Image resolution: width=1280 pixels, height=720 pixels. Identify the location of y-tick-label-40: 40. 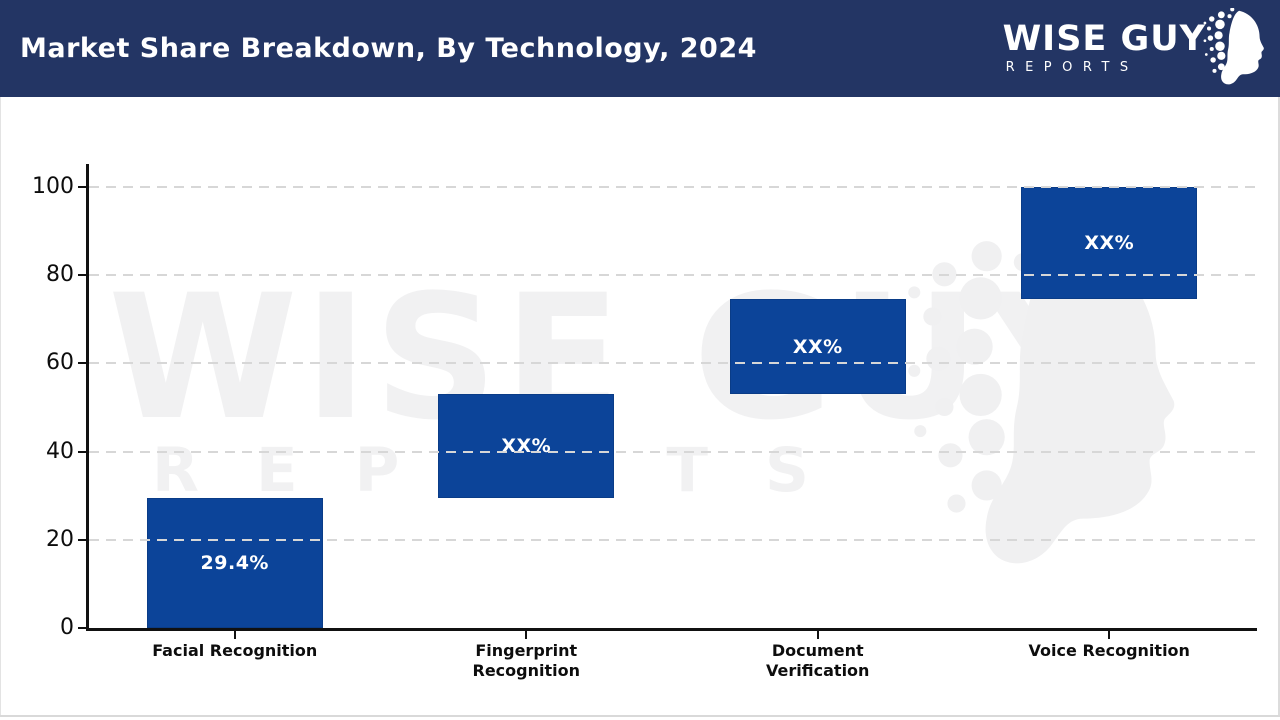
(60, 451).